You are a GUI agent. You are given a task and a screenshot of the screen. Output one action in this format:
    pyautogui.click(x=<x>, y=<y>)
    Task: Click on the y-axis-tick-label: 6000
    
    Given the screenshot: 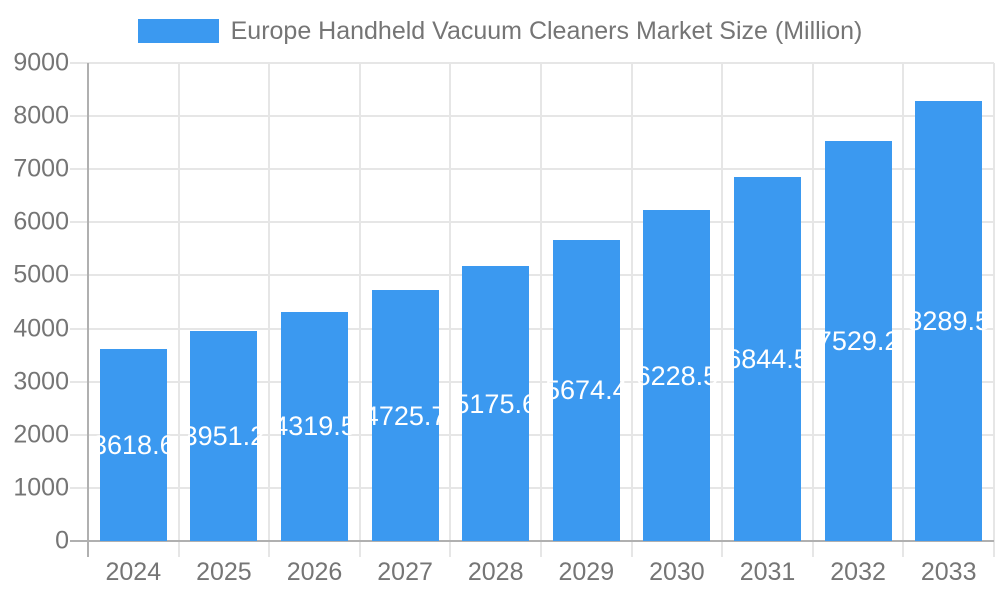 What is the action you would take?
    pyautogui.click(x=41, y=221)
    